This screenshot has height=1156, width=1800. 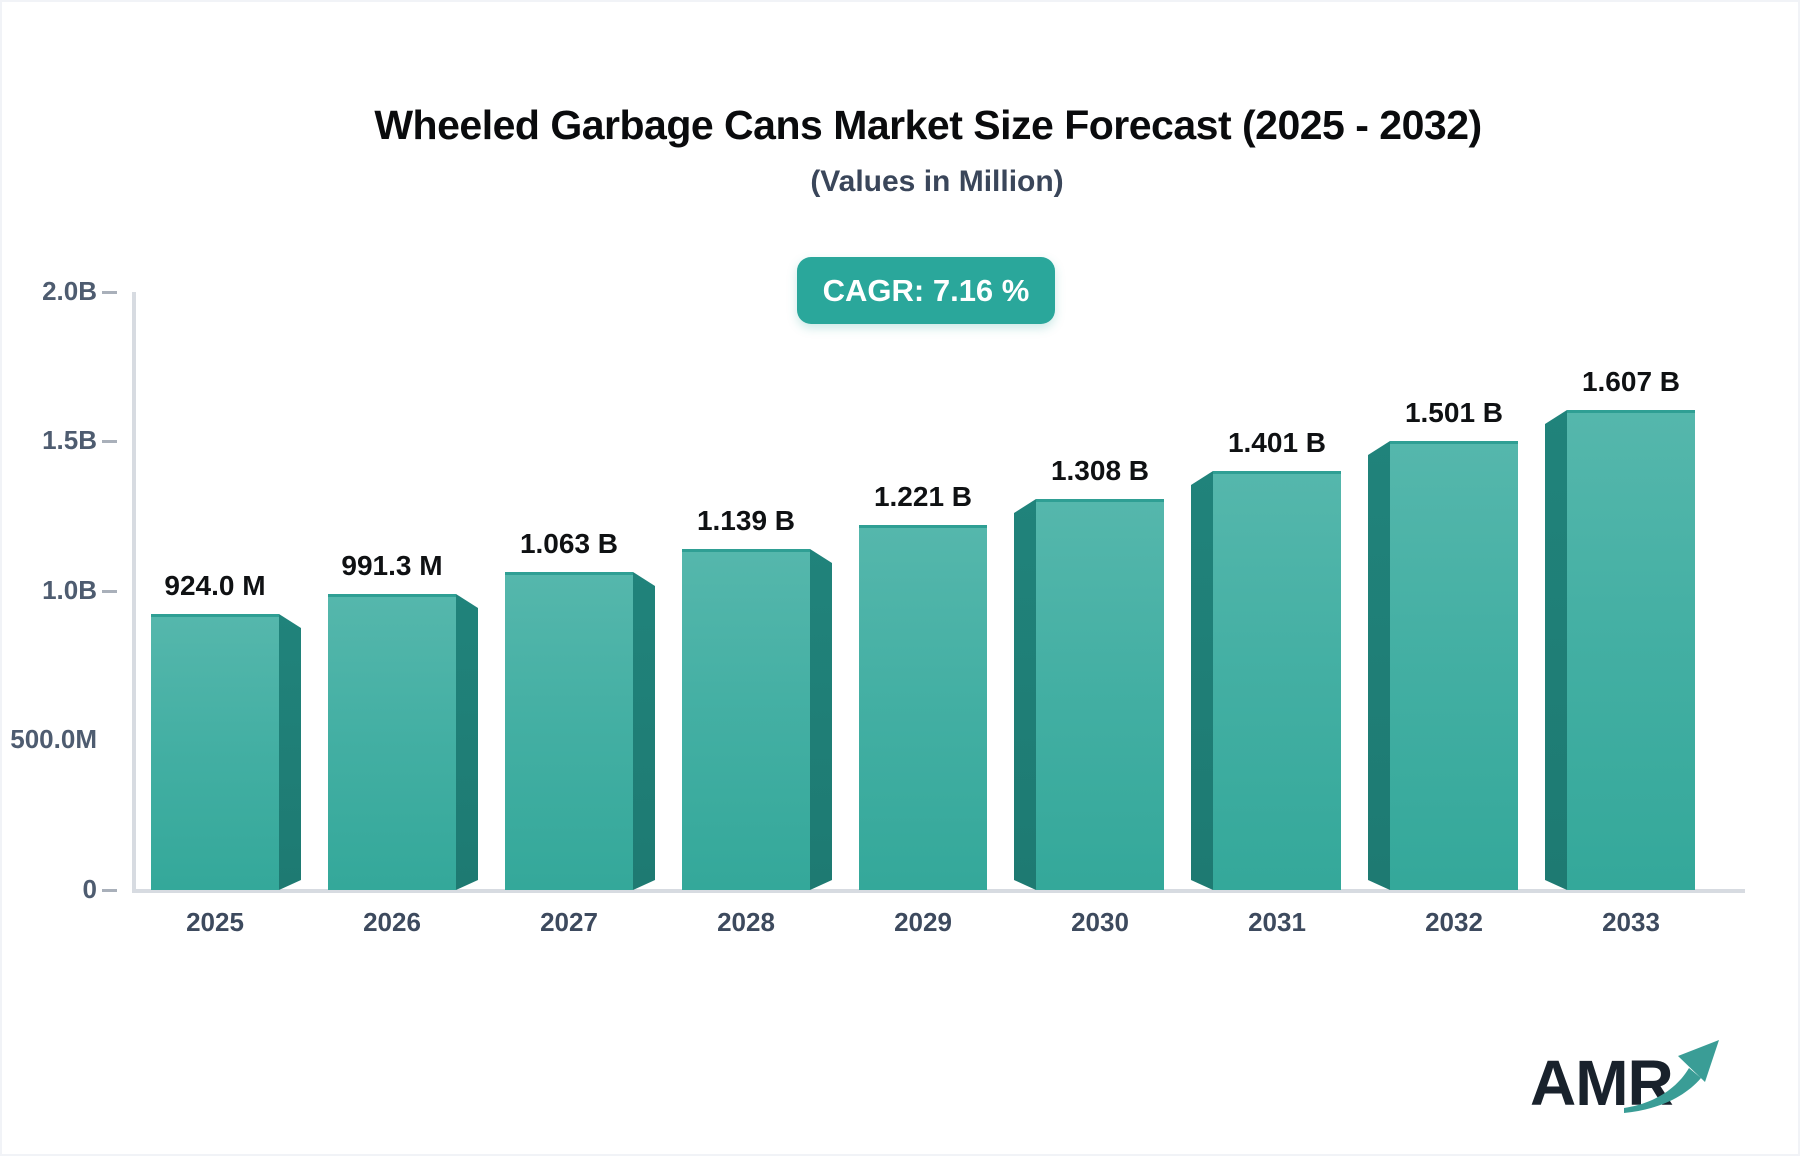 I want to click on x-axis-label: 2025, so click(x=215, y=922).